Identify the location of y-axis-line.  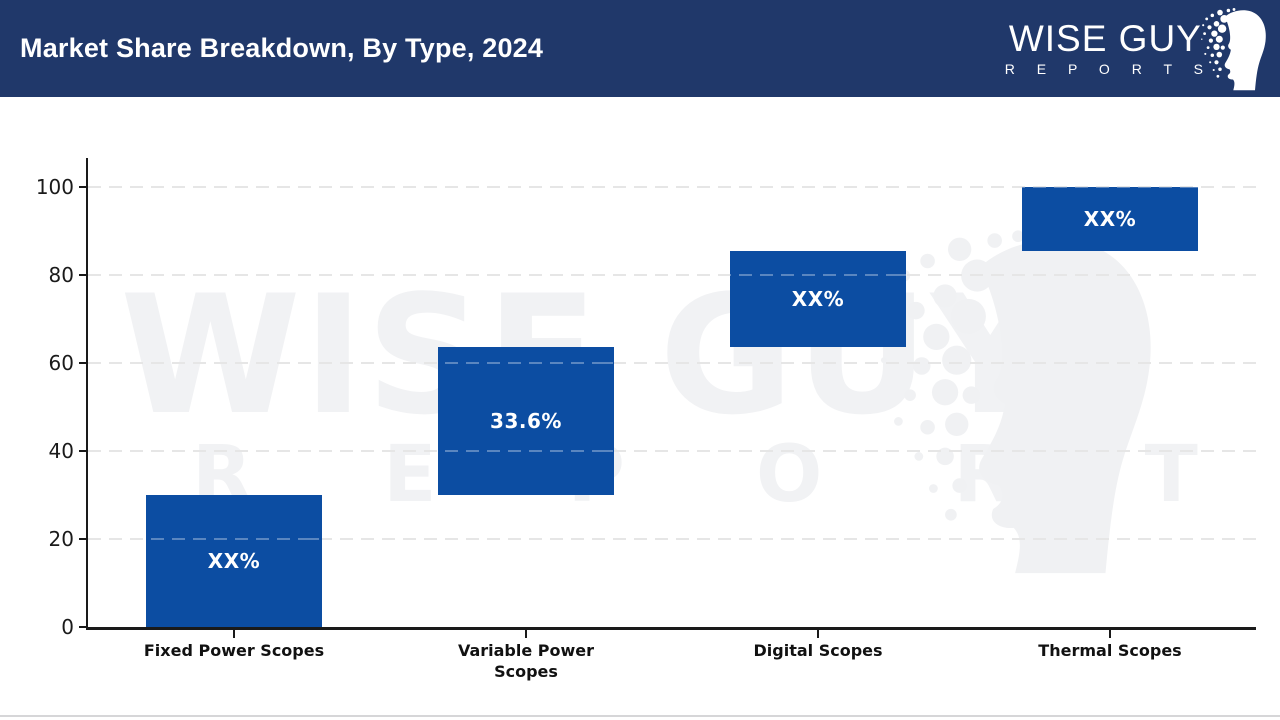
(87, 394).